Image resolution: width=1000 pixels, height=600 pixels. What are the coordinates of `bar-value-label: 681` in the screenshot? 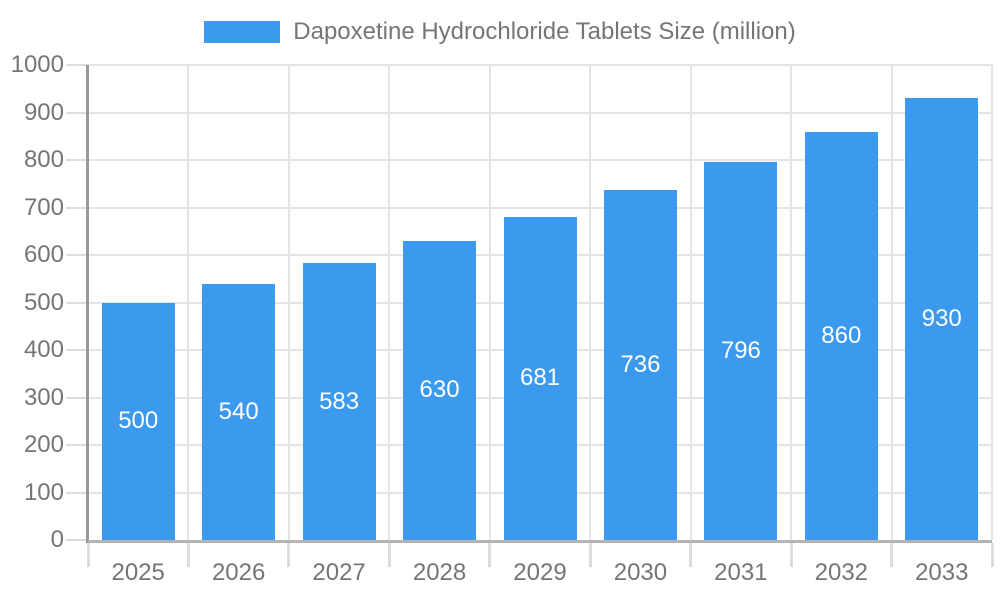 It's located at (540, 378).